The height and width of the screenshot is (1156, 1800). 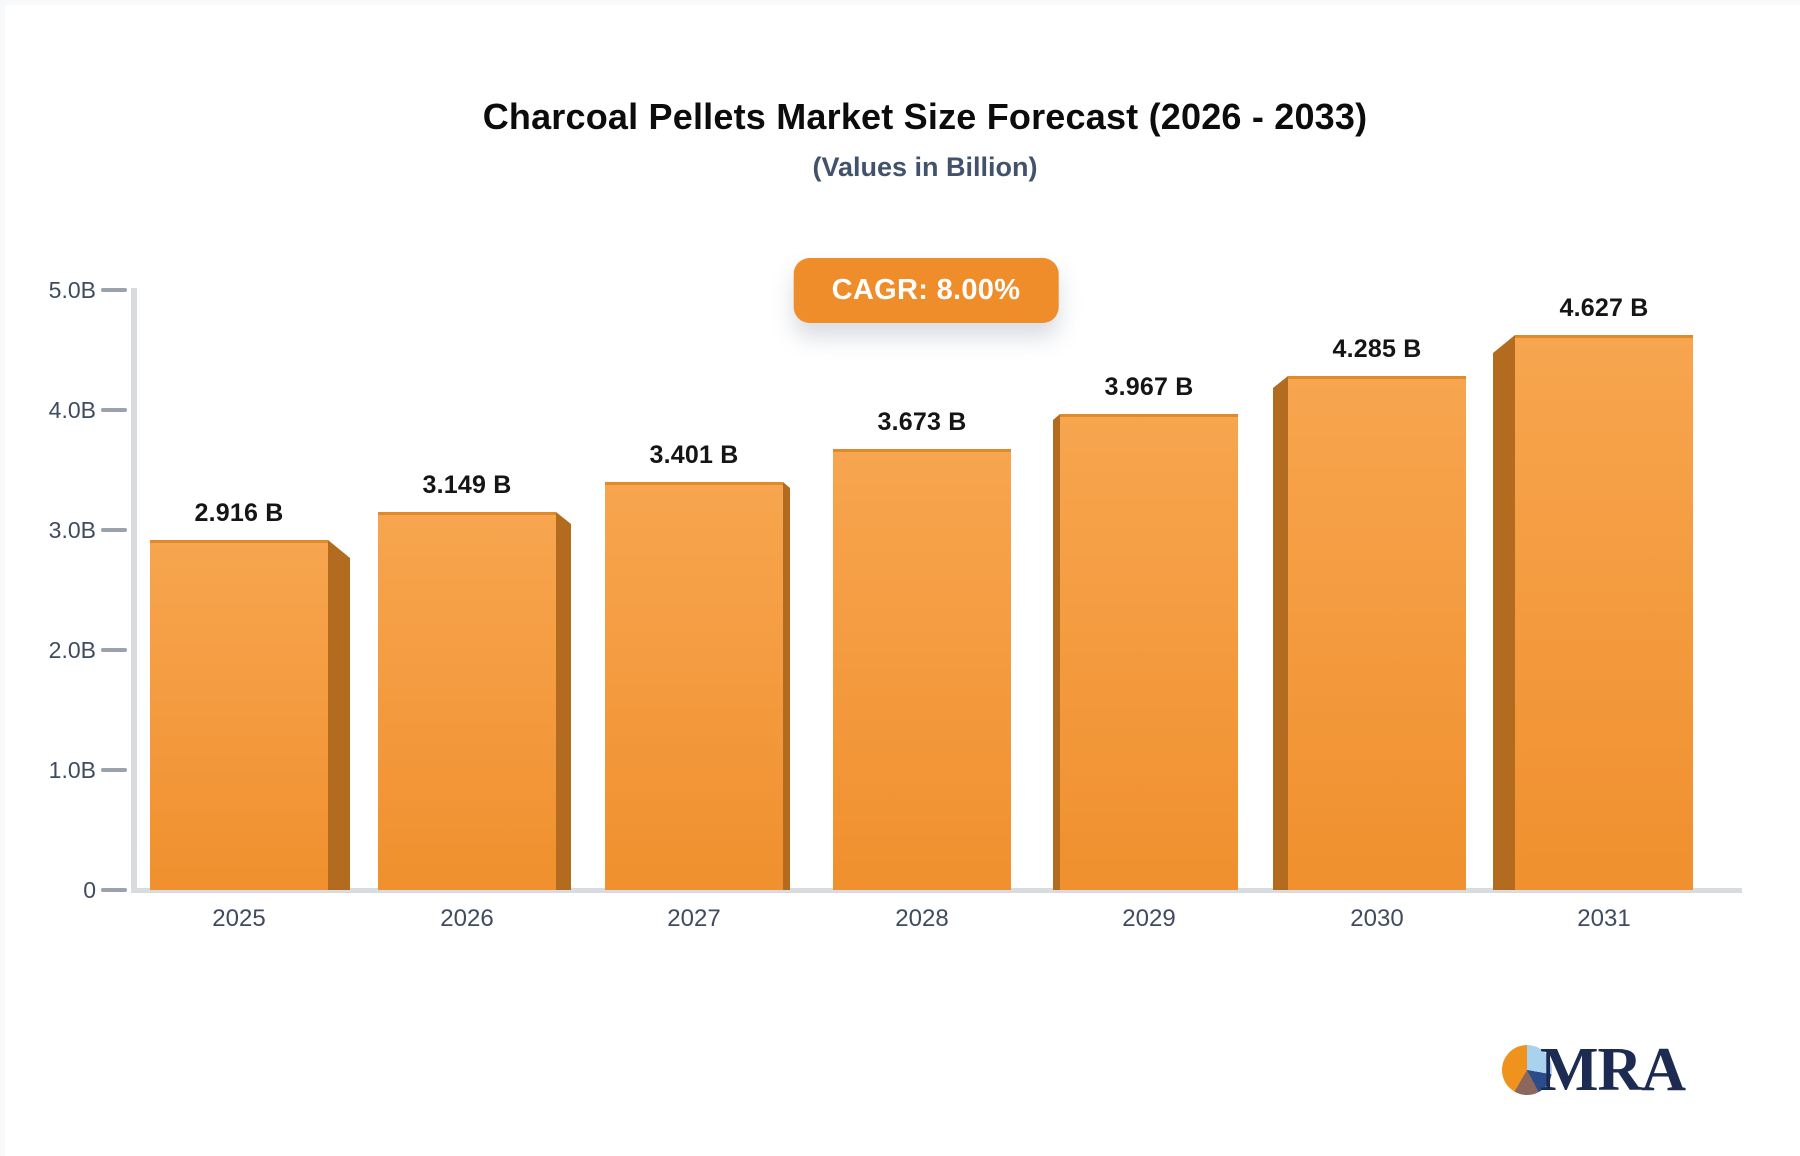 What do you see at coordinates (467, 918) in the screenshot?
I see `x-tick-label: 2026` at bounding box center [467, 918].